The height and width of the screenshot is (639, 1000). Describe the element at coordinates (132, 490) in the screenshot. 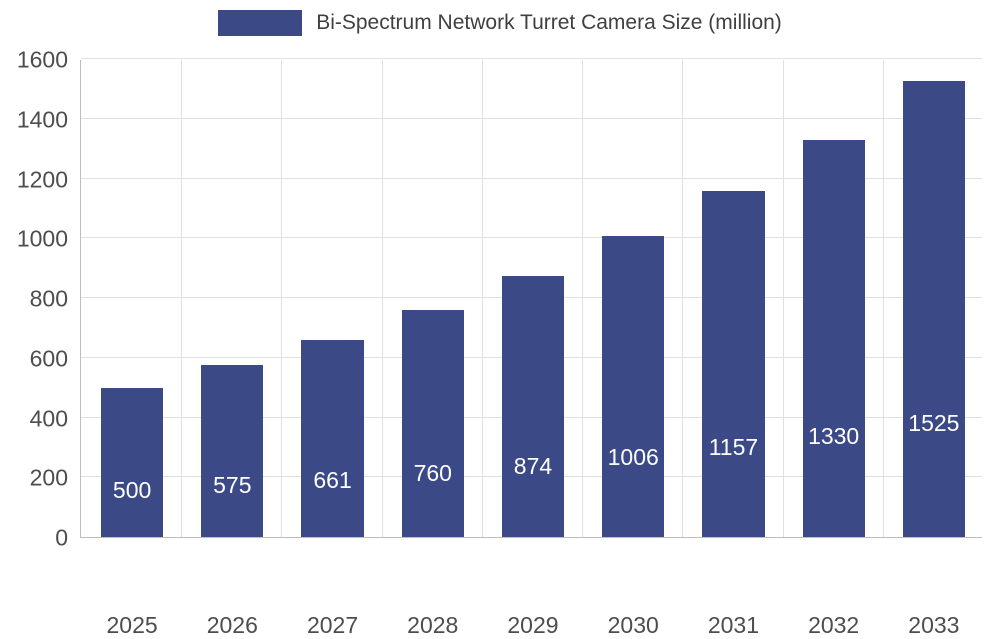

I see `bar-value-label: 500` at that location.